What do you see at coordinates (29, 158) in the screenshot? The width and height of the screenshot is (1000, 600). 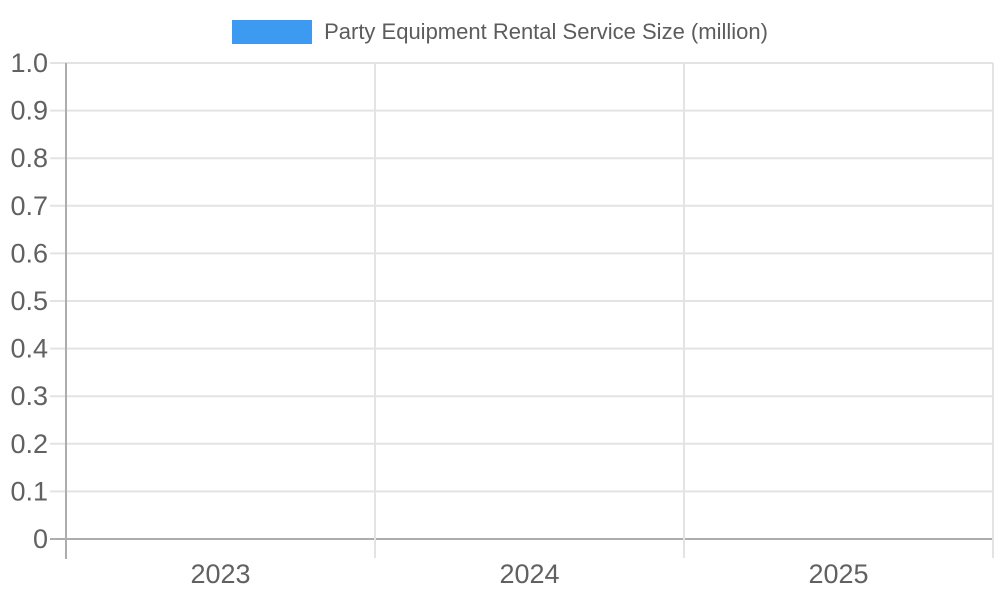 I see `y-tick-label: 0.8` at bounding box center [29, 158].